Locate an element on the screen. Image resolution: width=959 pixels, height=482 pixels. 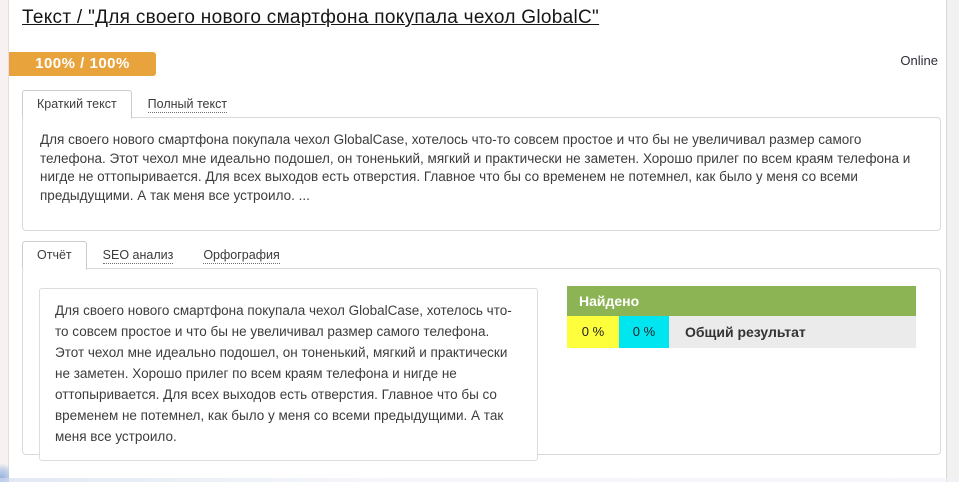
result-label-cell: Общий результат is located at coordinates (792, 332).